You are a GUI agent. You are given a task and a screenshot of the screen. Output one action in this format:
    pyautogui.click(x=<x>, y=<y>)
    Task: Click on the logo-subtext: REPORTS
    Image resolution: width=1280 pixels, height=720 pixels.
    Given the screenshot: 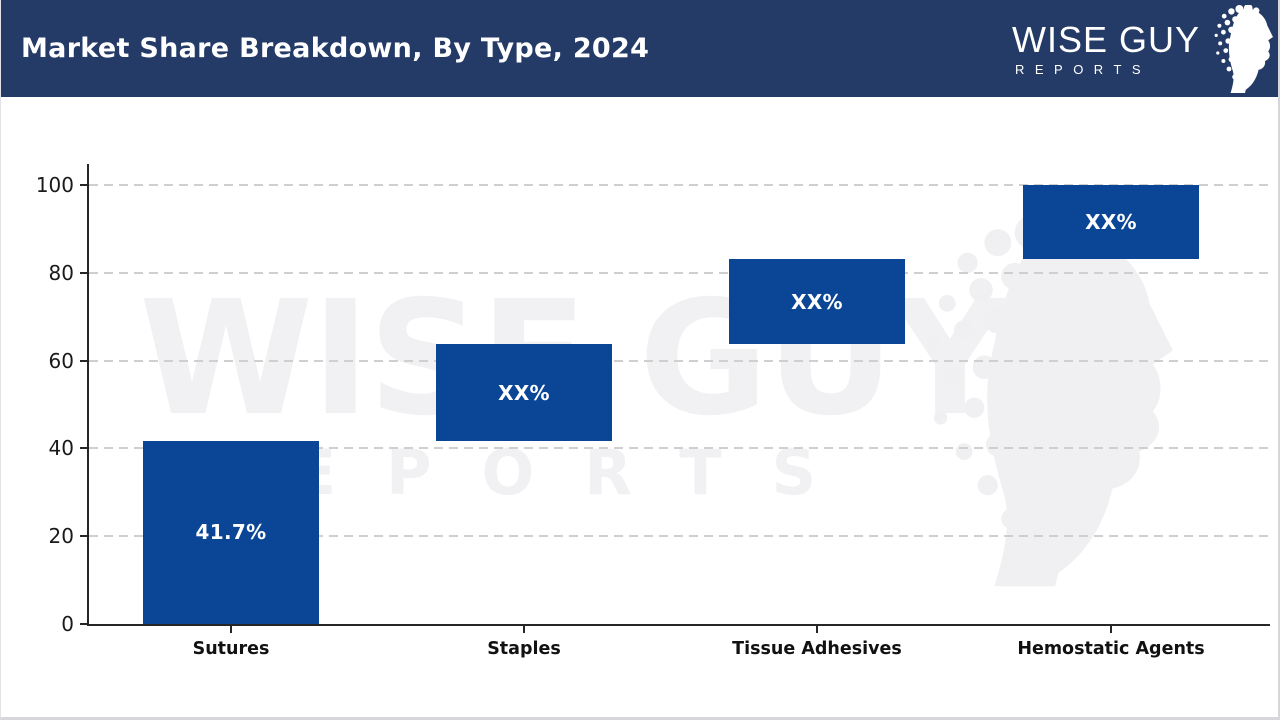 What is the action you would take?
    pyautogui.click(x=1083, y=69)
    